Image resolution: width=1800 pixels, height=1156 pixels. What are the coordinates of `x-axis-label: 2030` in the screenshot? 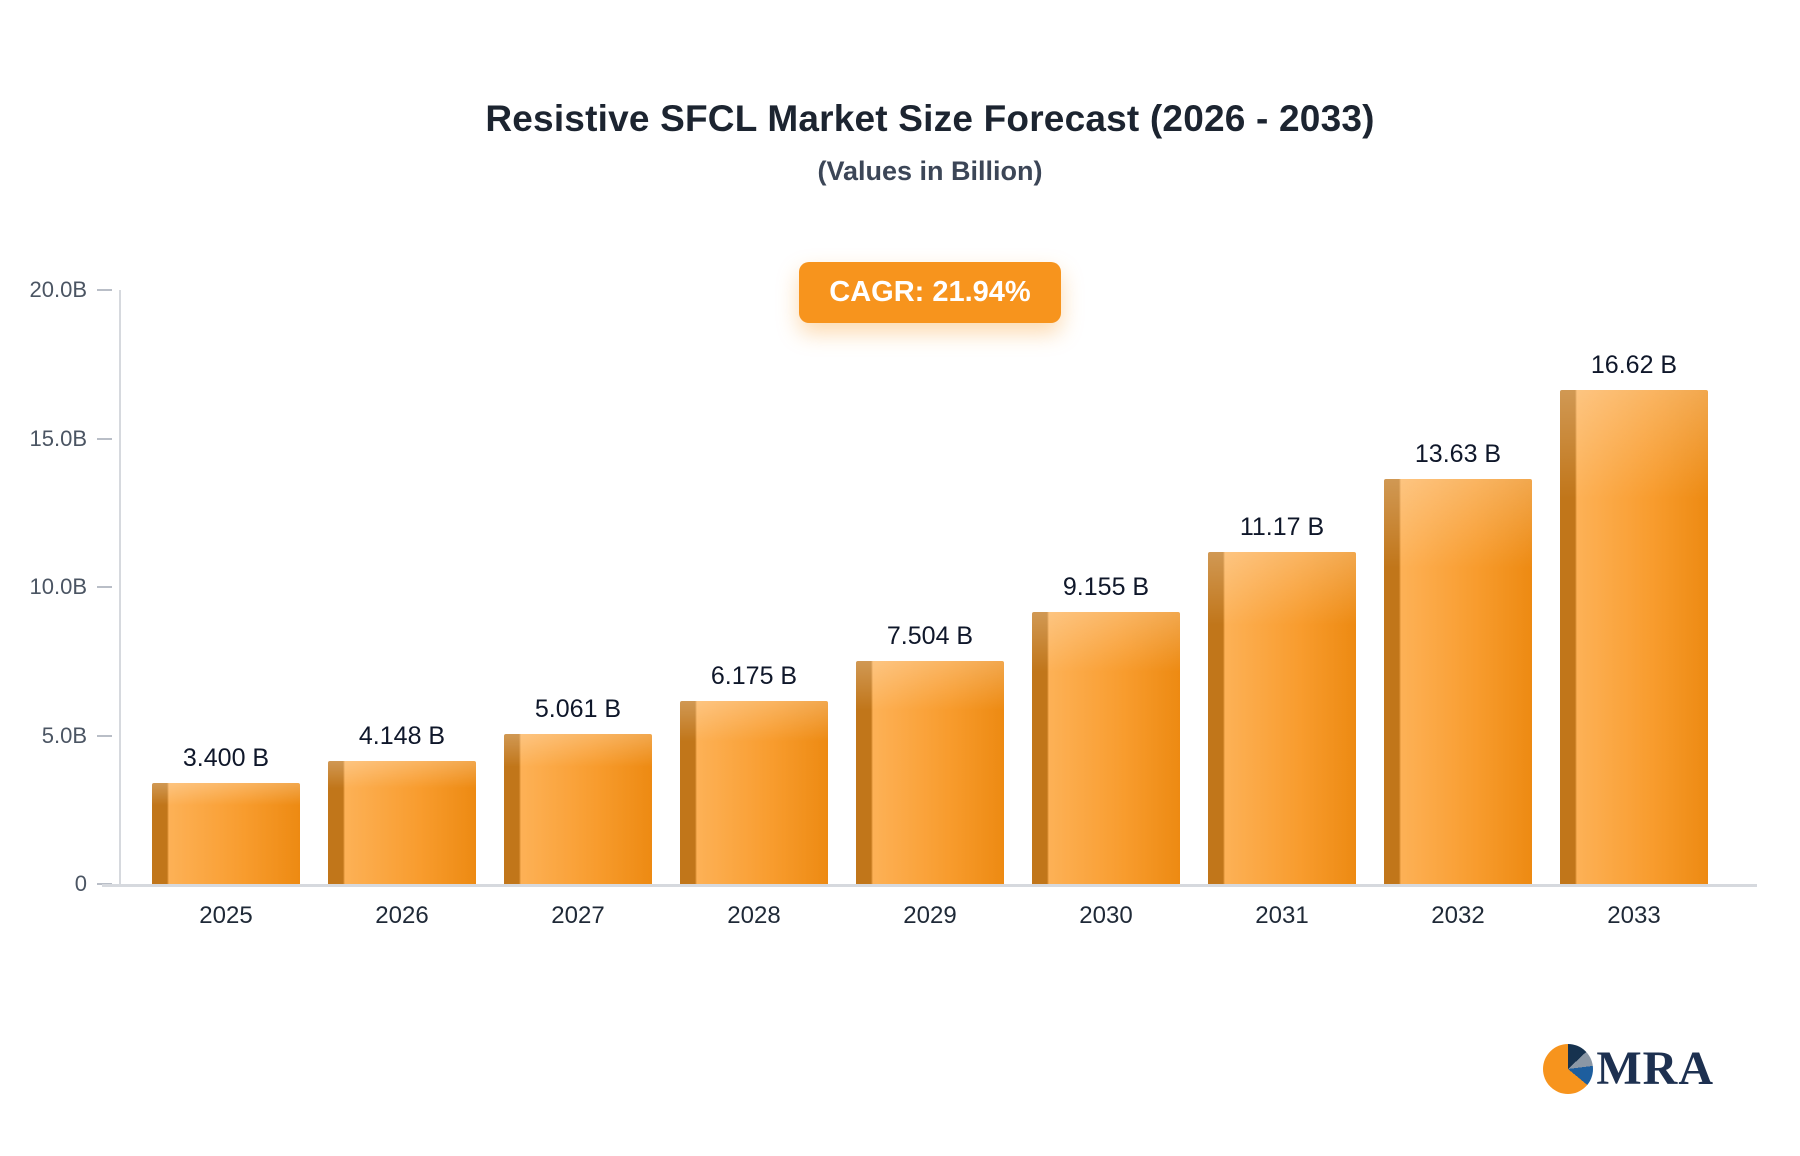 It's located at (1106, 915).